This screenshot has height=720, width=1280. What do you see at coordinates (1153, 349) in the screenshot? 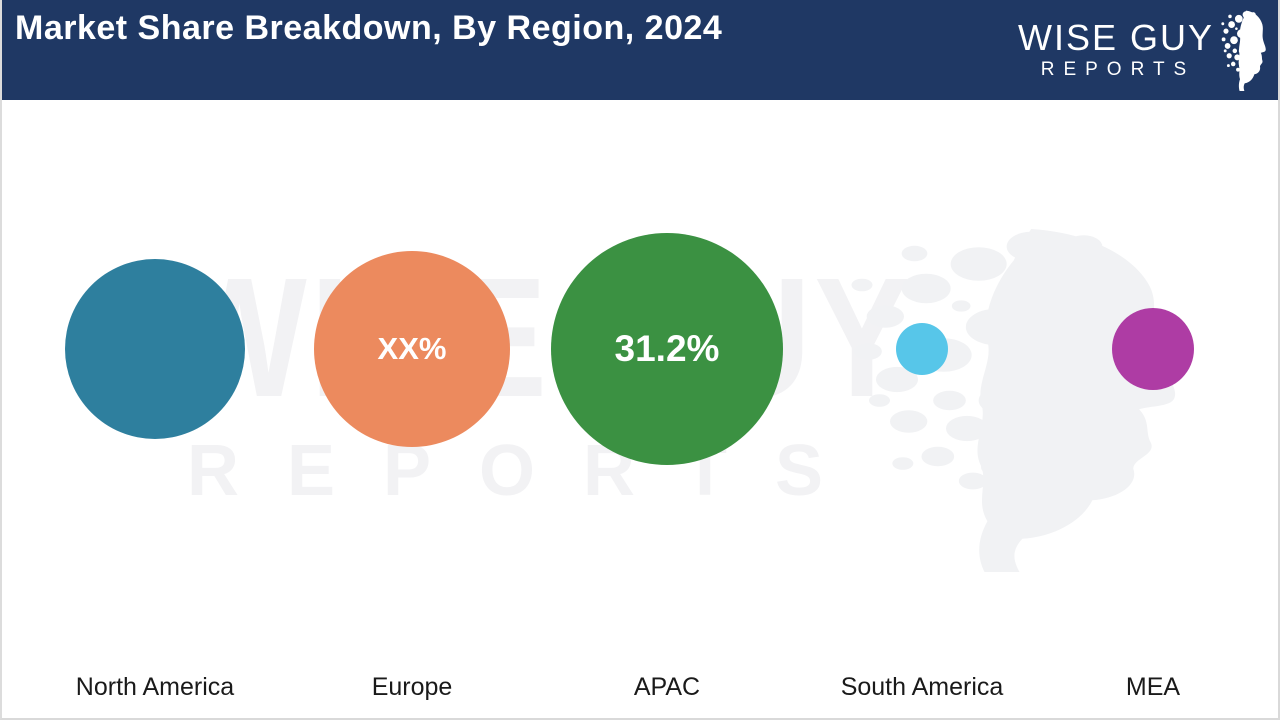
I see `bubble-mea` at bounding box center [1153, 349].